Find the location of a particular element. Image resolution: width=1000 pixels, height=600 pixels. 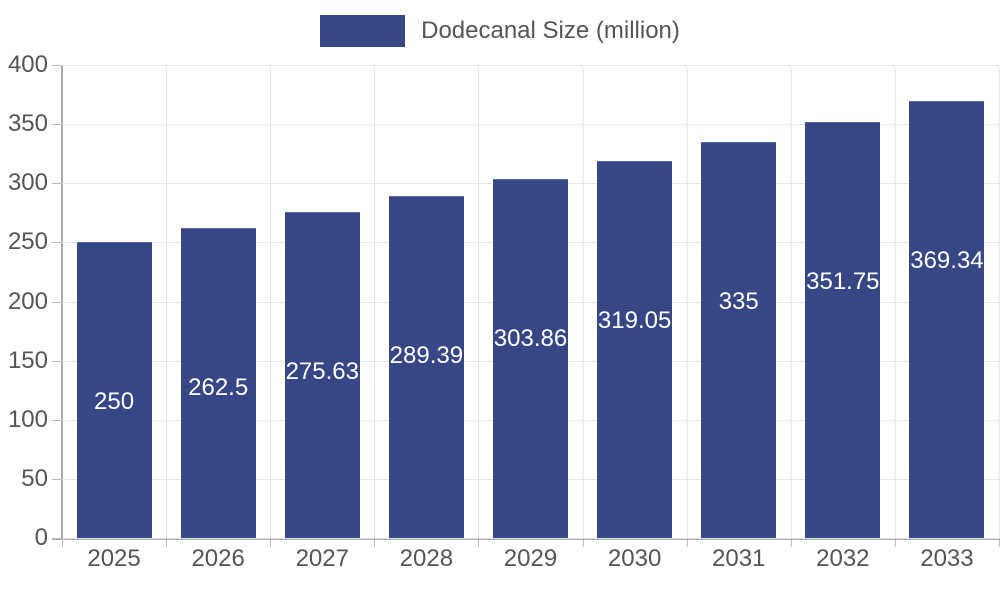

y-tick-label-text: 150 is located at coordinates (27, 360).